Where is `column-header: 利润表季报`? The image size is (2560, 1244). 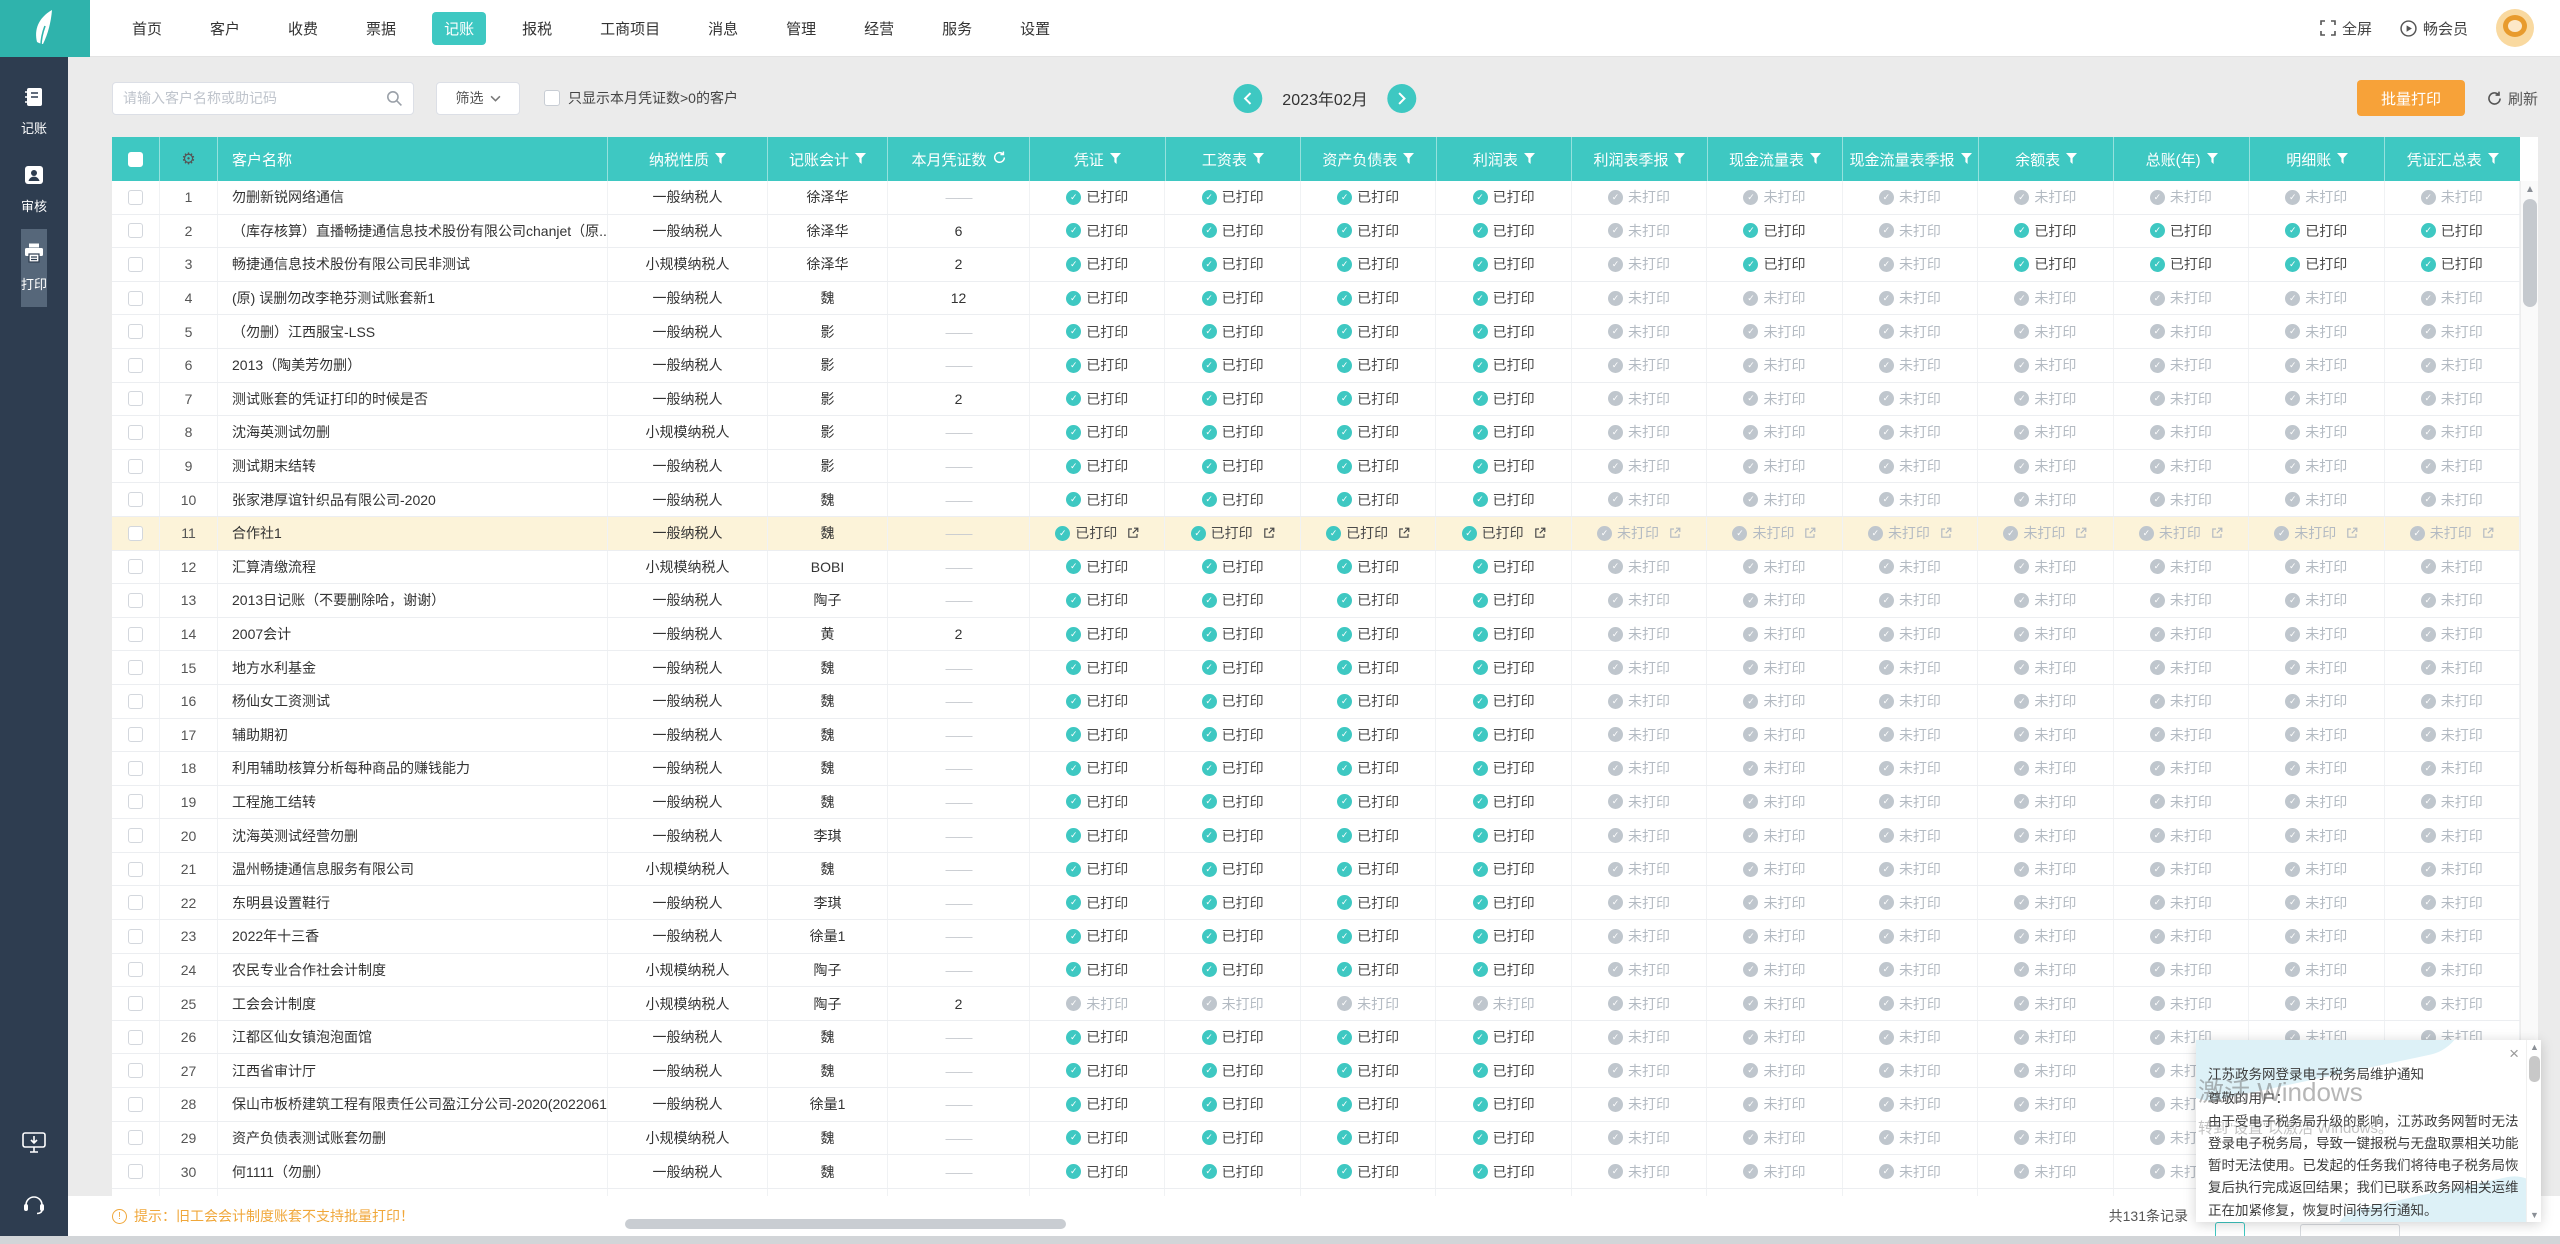 column-header: 利润表季报 is located at coordinates (1640, 159).